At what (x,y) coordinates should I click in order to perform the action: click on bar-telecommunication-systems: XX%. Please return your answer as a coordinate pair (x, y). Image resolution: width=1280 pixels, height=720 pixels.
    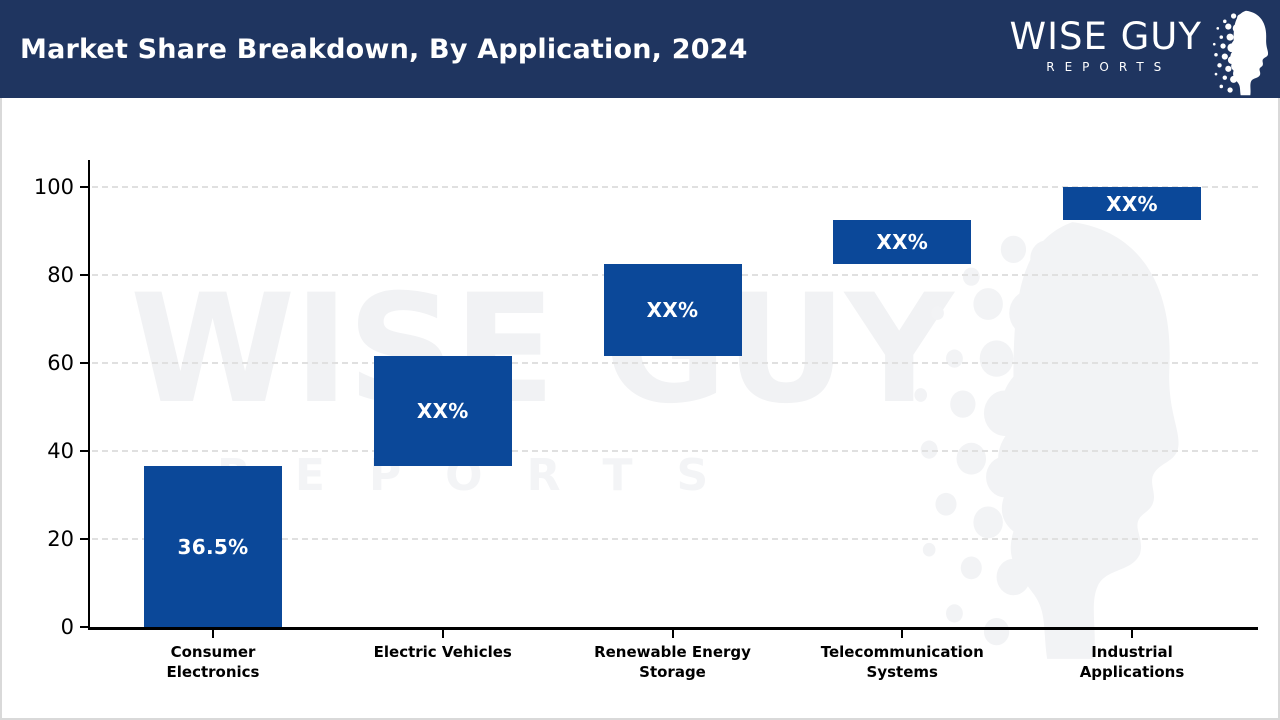
    Looking at the image, I should click on (902, 242).